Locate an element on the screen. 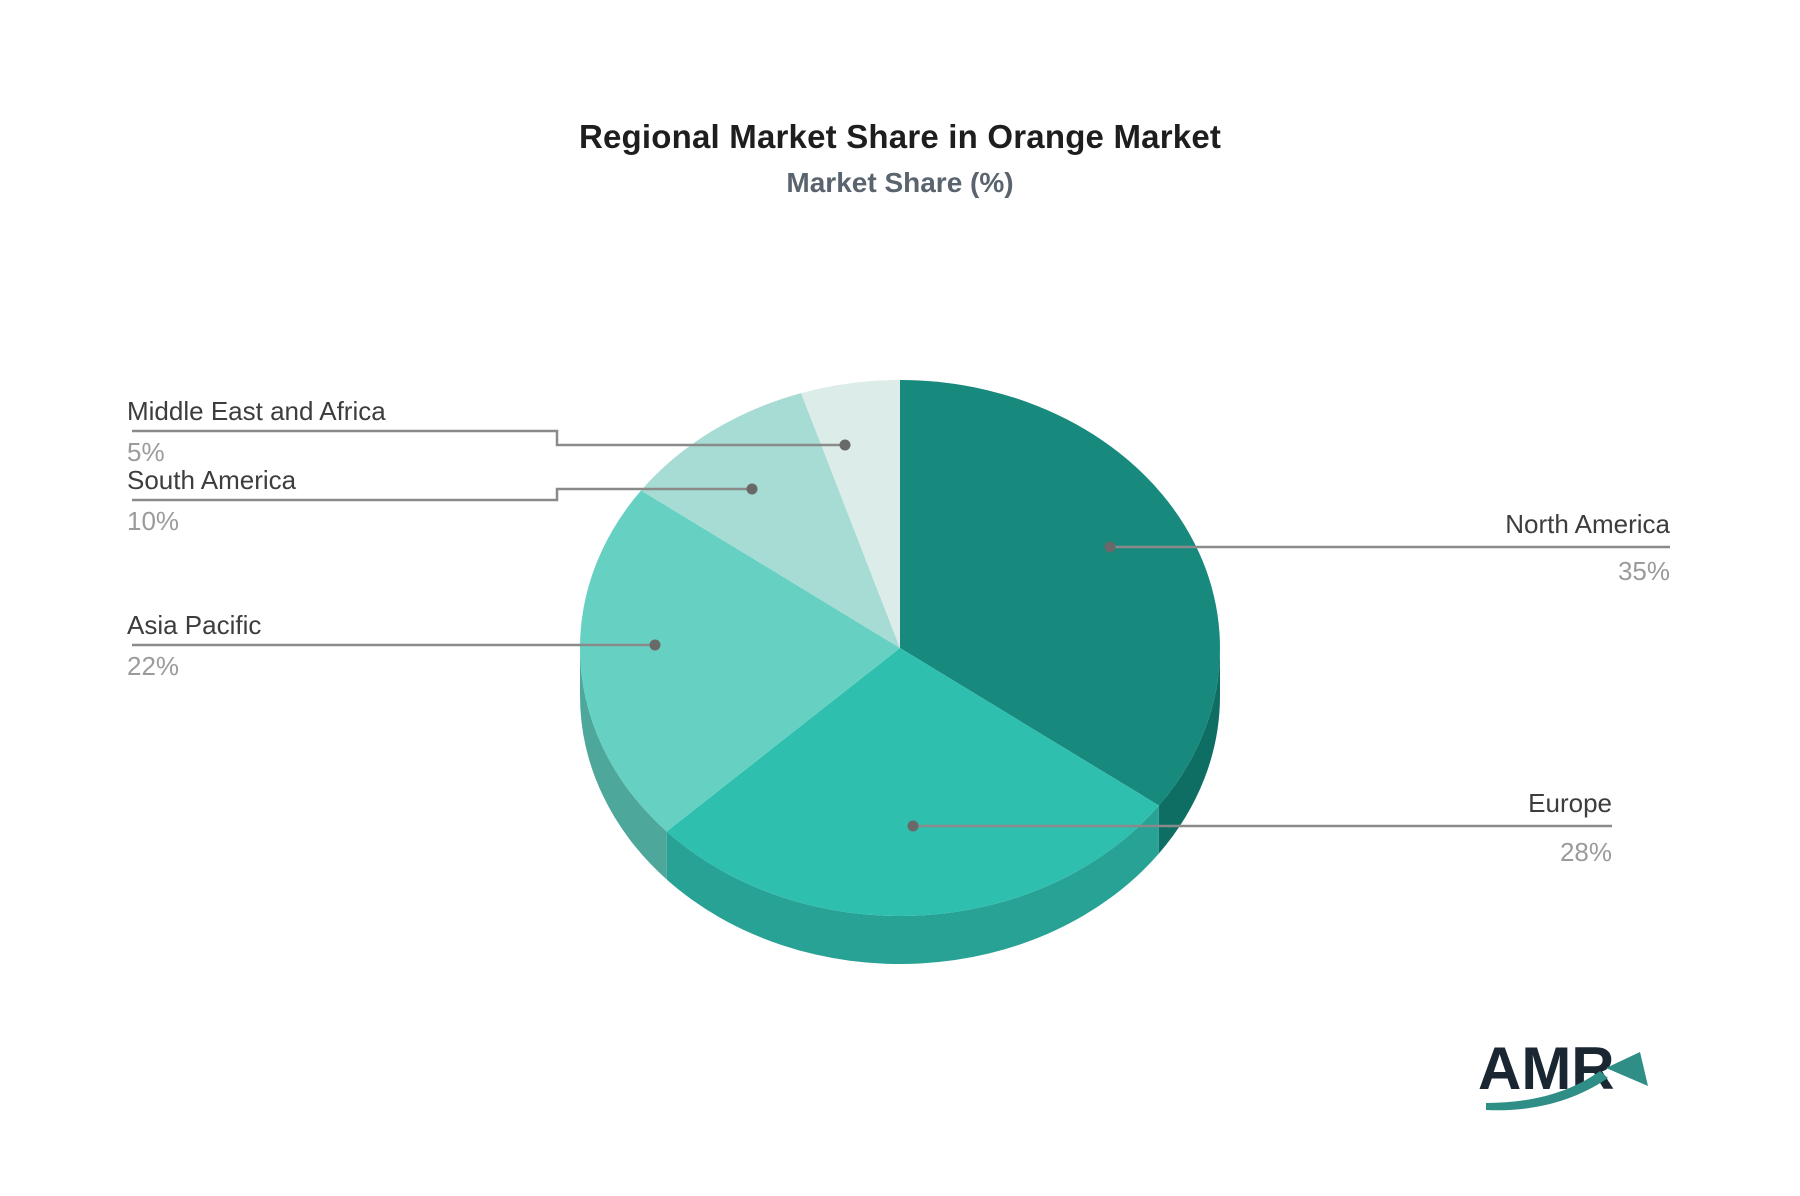  slice-value-south-america: 10% is located at coordinates (153, 521).